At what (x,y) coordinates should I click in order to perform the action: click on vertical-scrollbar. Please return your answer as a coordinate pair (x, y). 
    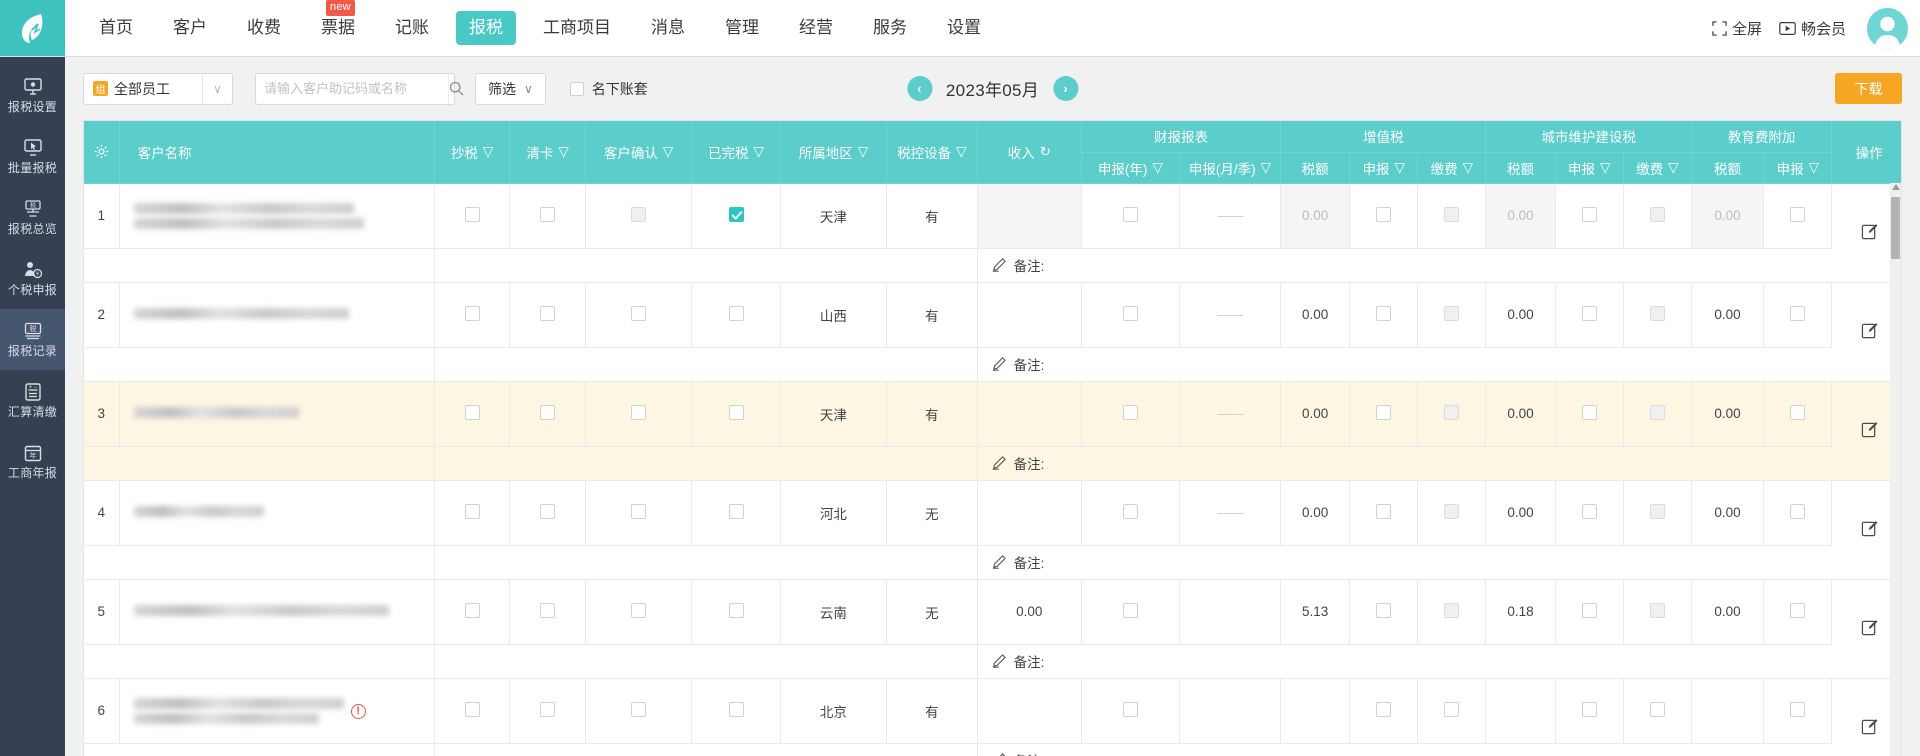
    Looking at the image, I should click on (1895, 469).